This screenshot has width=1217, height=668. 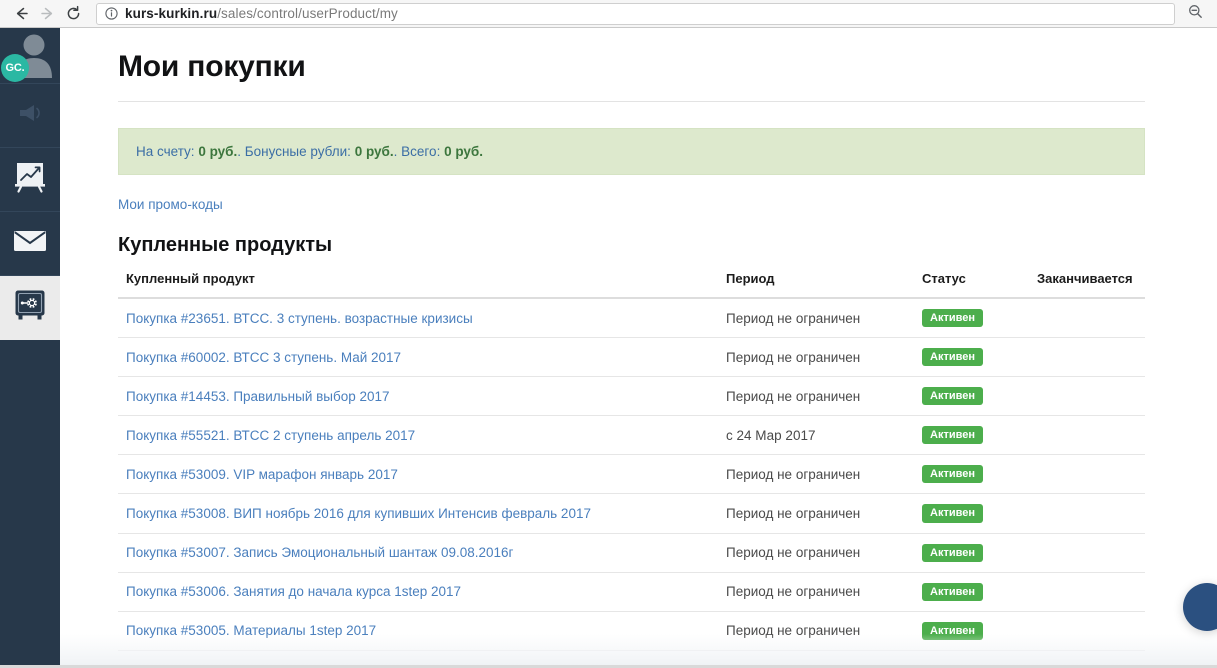 What do you see at coordinates (421, 151) in the screenshot?
I see `total-label: Всего:` at bounding box center [421, 151].